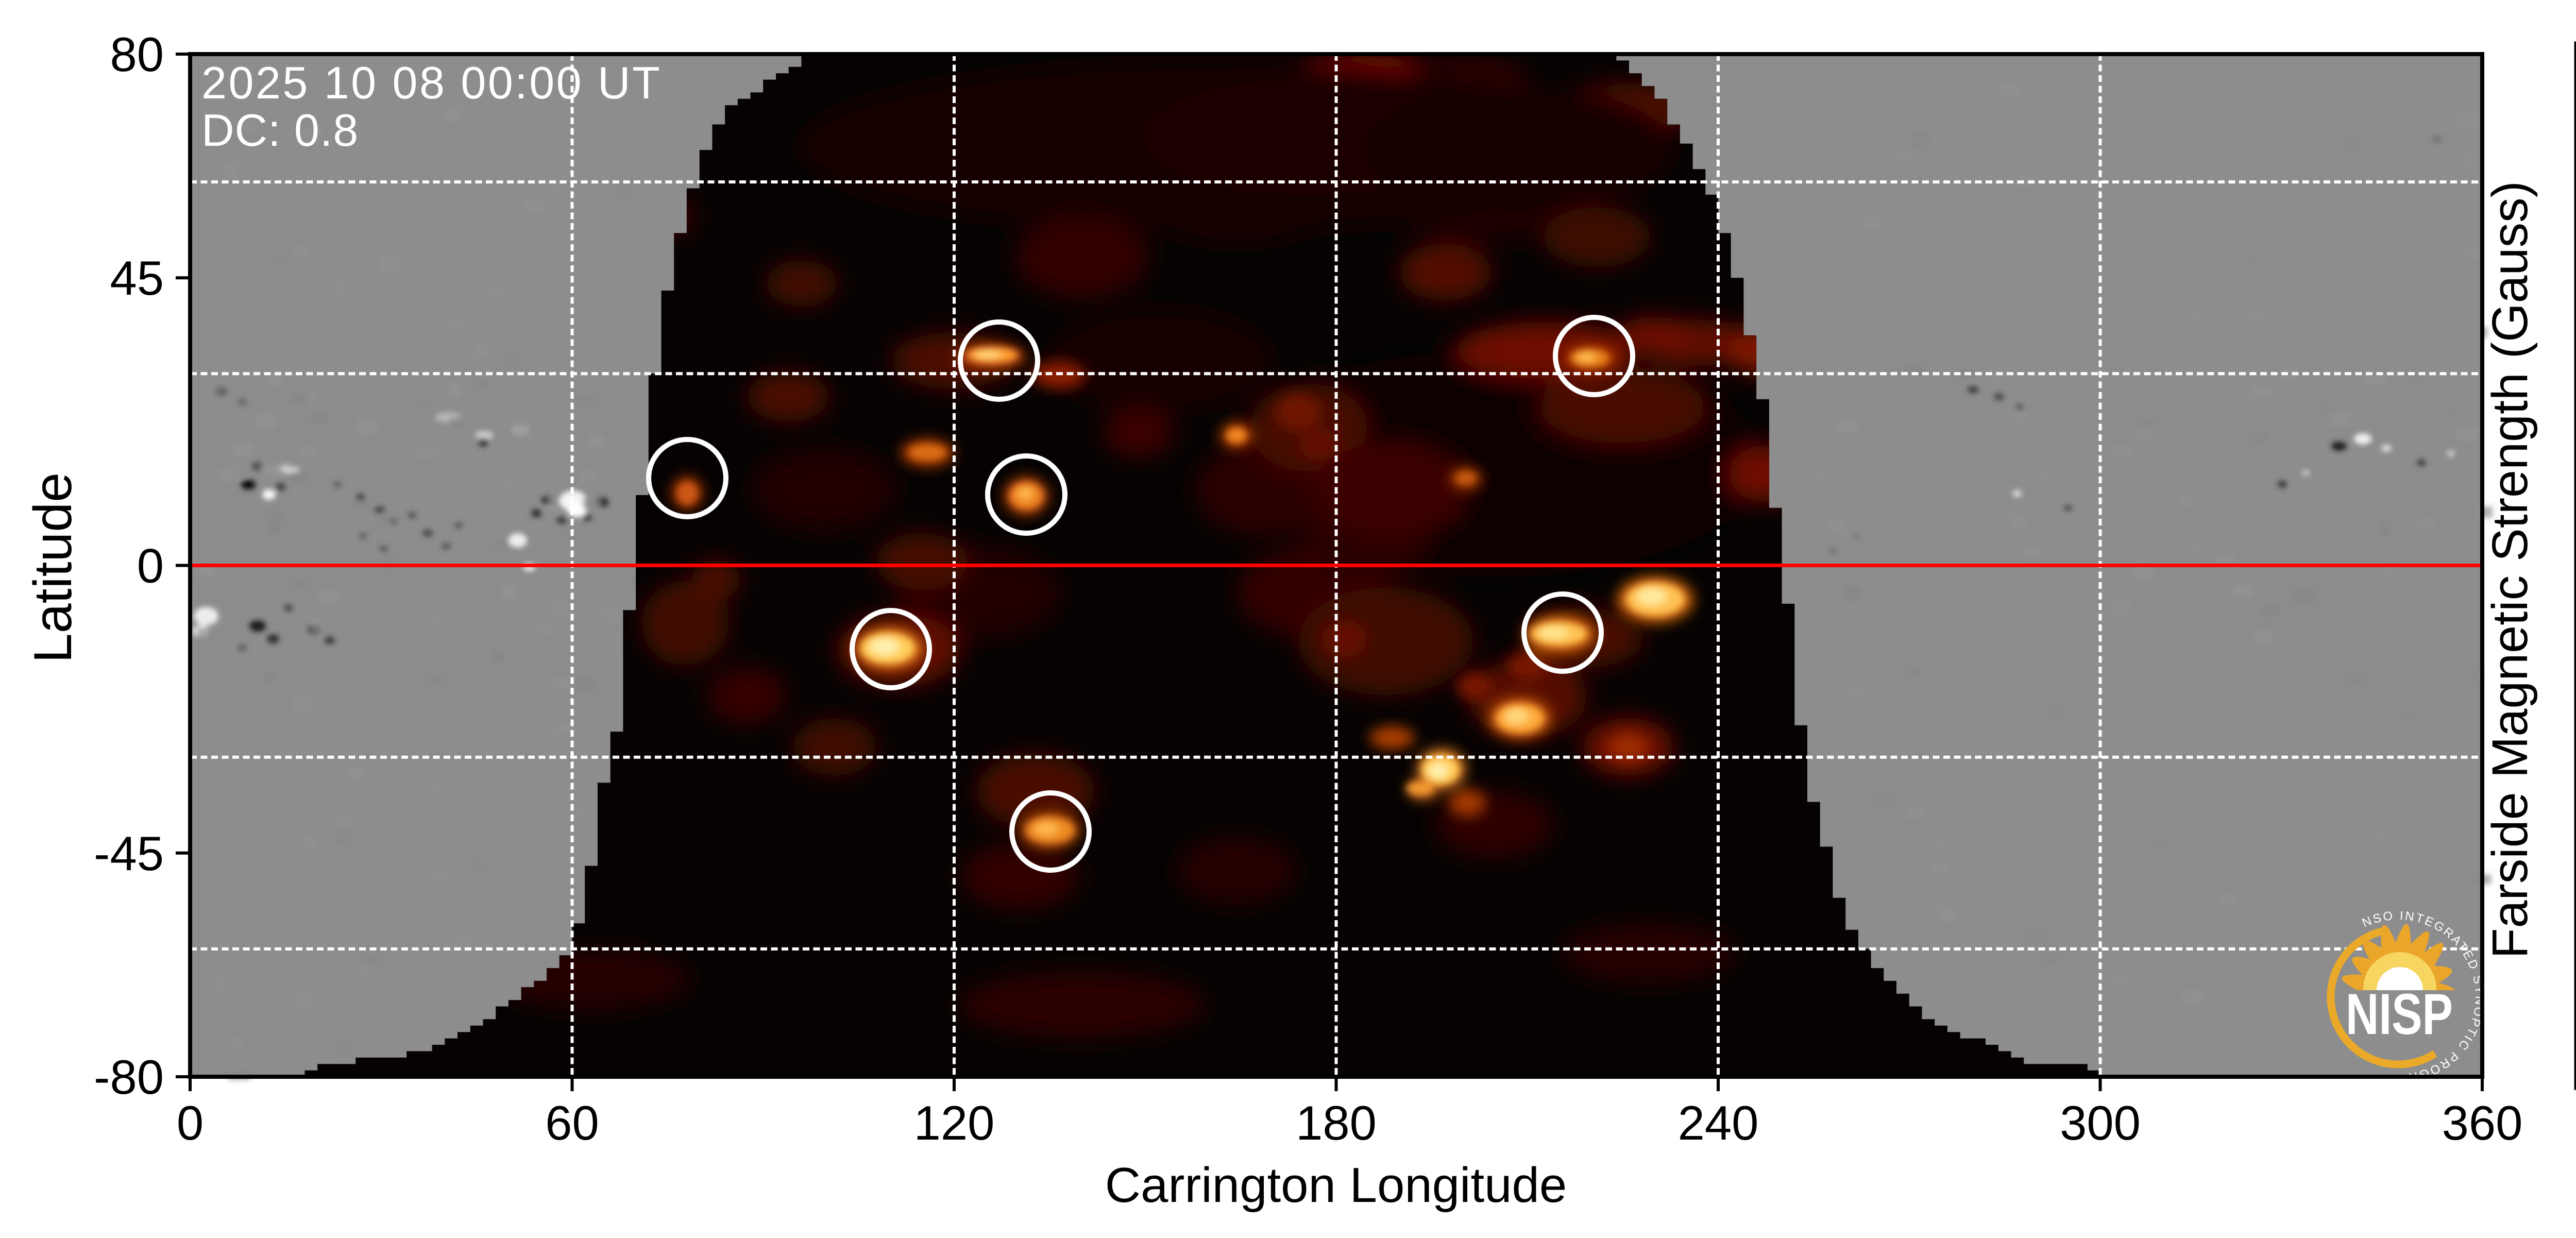 The height and width of the screenshot is (1238, 2576). Describe the element at coordinates (129, 853) in the screenshot. I see `svg-text: -45` at that location.